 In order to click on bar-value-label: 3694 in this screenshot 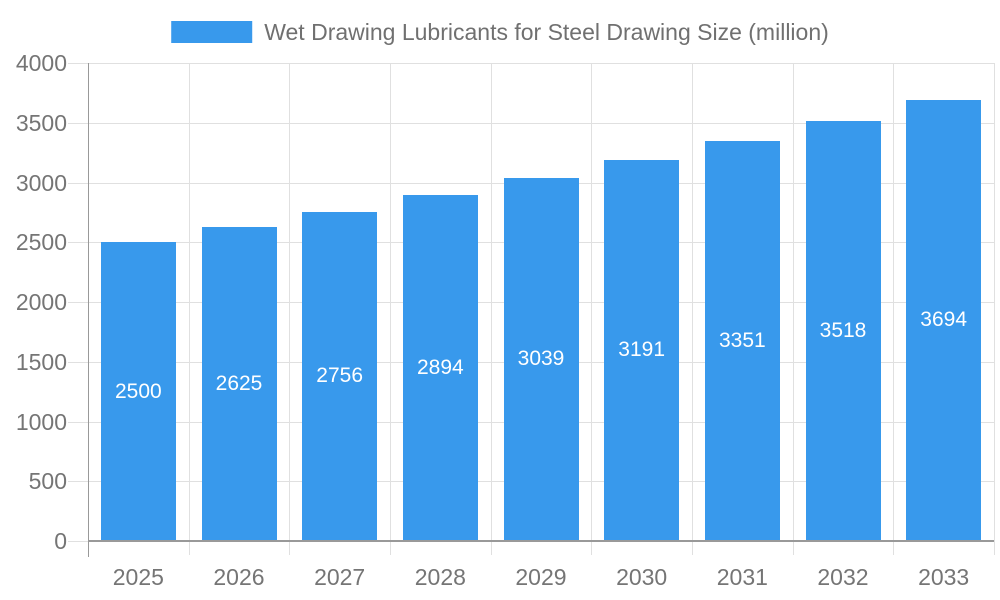, I will do `click(944, 320)`.